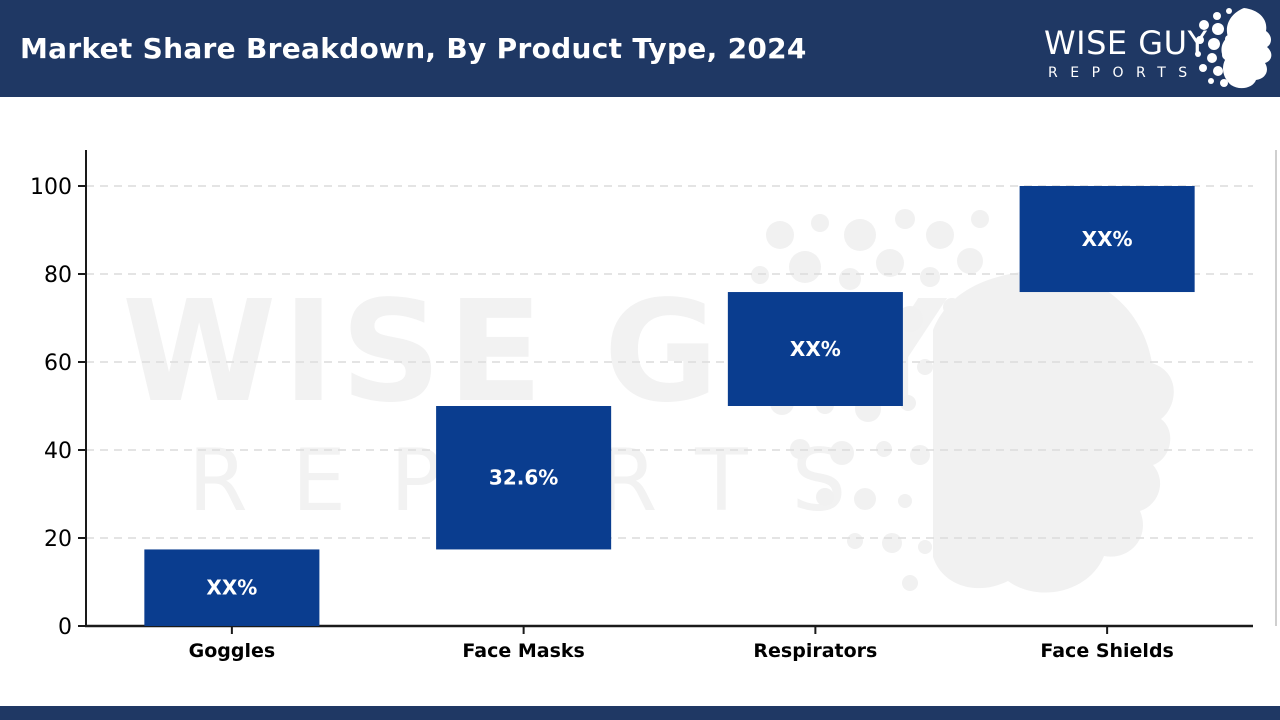  I want to click on bar-face-masks, so click(524, 478).